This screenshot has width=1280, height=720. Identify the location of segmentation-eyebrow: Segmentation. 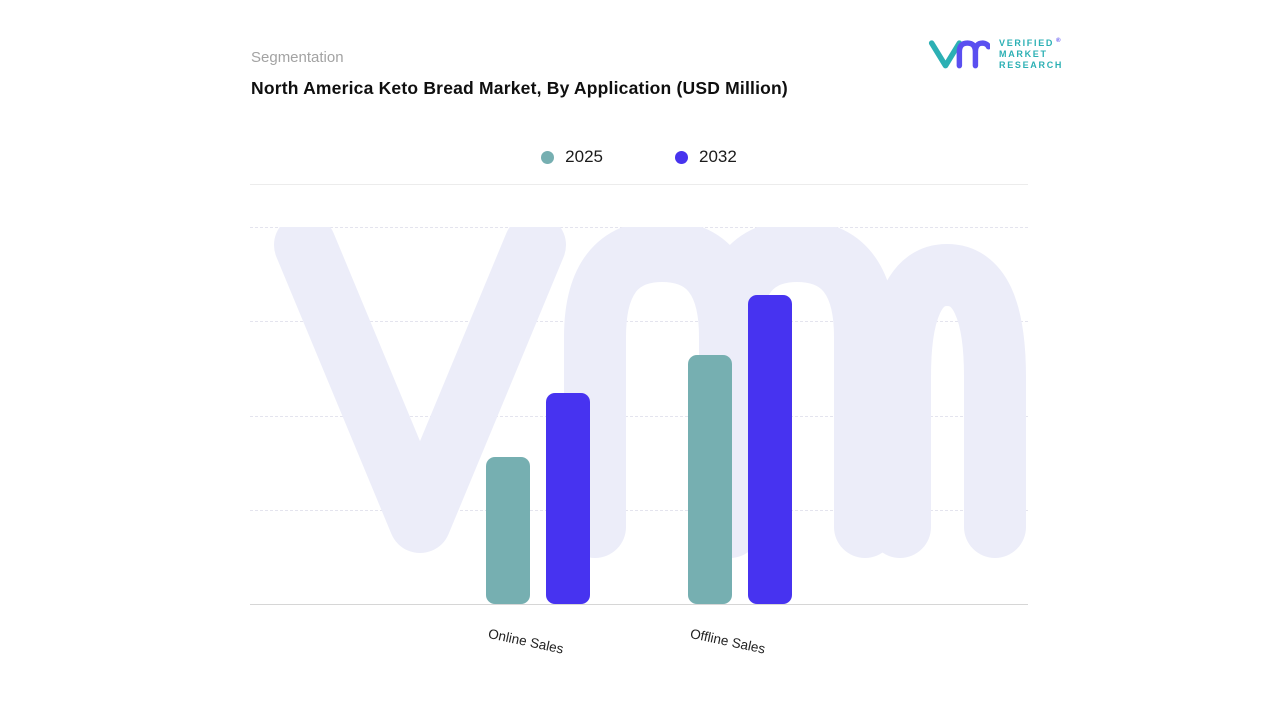
(297, 57).